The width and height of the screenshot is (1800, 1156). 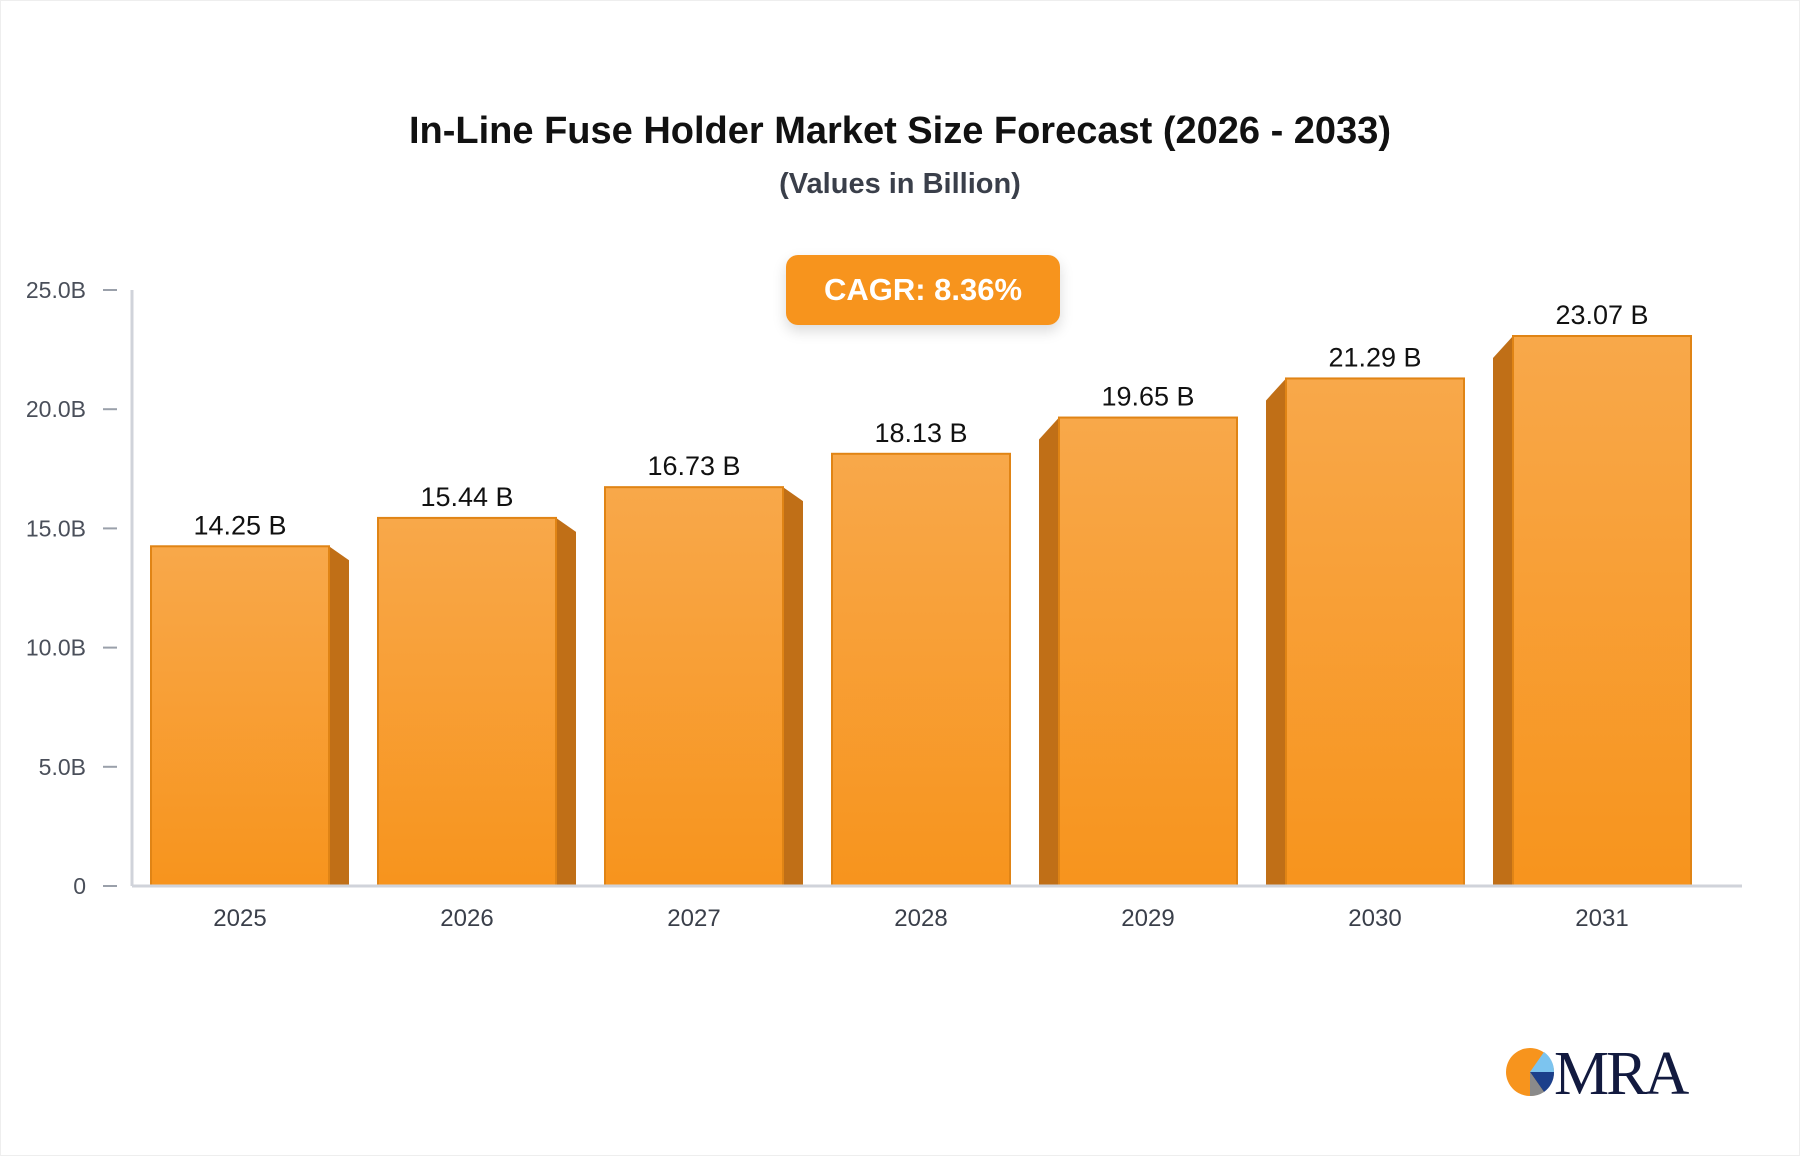 I want to click on x-tick-label: 2029, so click(x=1147, y=918).